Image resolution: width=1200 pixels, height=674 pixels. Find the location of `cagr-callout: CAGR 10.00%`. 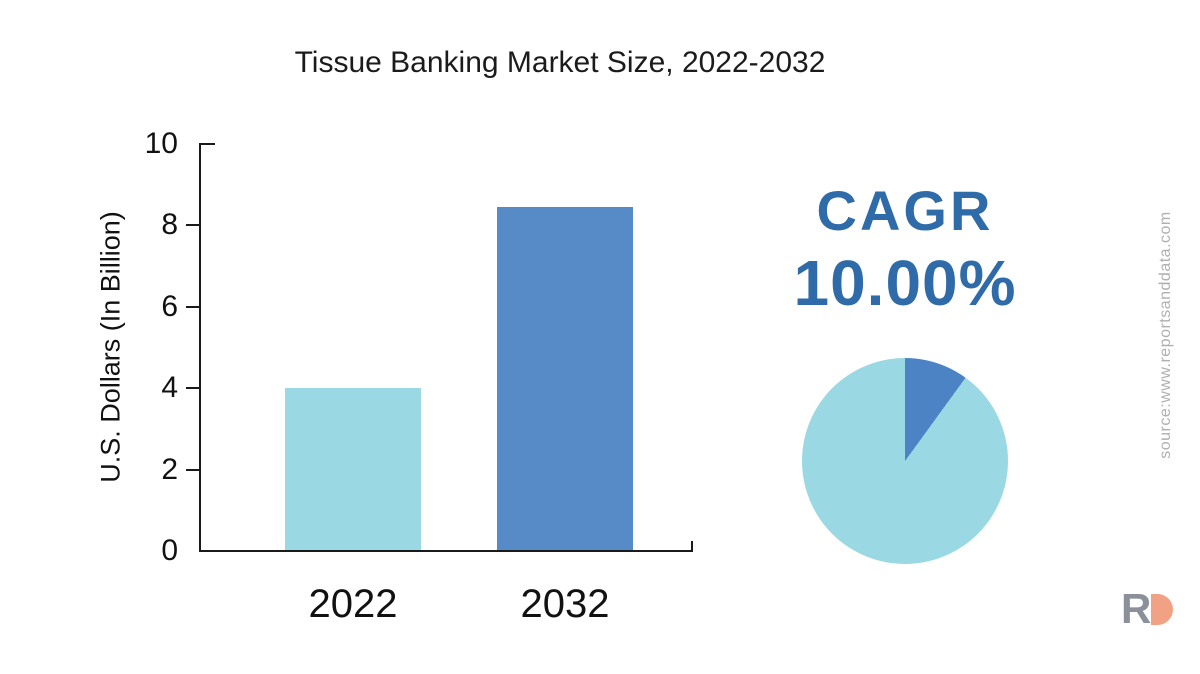

cagr-callout: CAGR 10.00% is located at coordinates (905, 249).